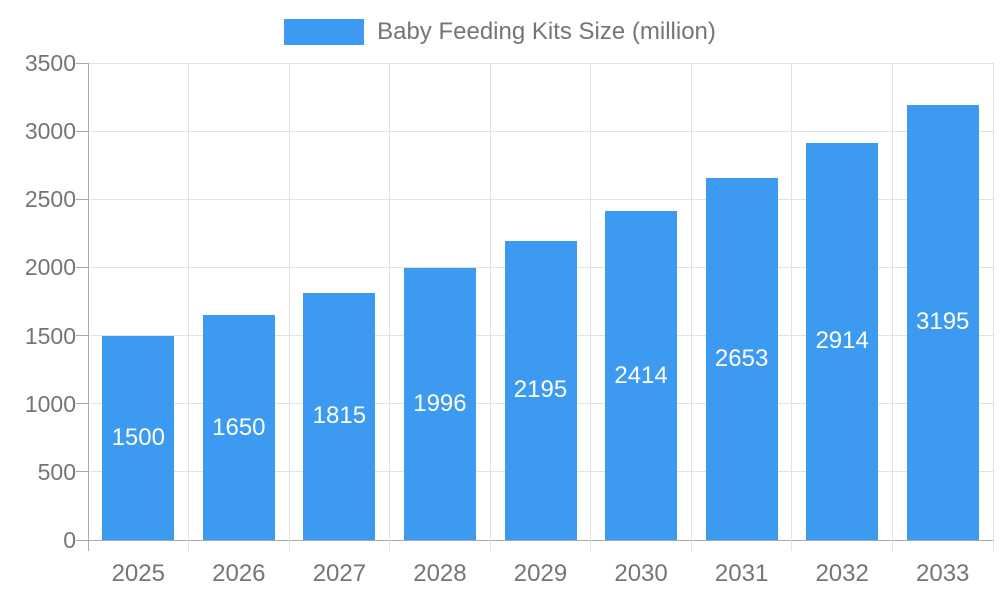 The image size is (1000, 600). I want to click on chart-legend: Baby Feeding Kits Size (million), so click(500, 32).